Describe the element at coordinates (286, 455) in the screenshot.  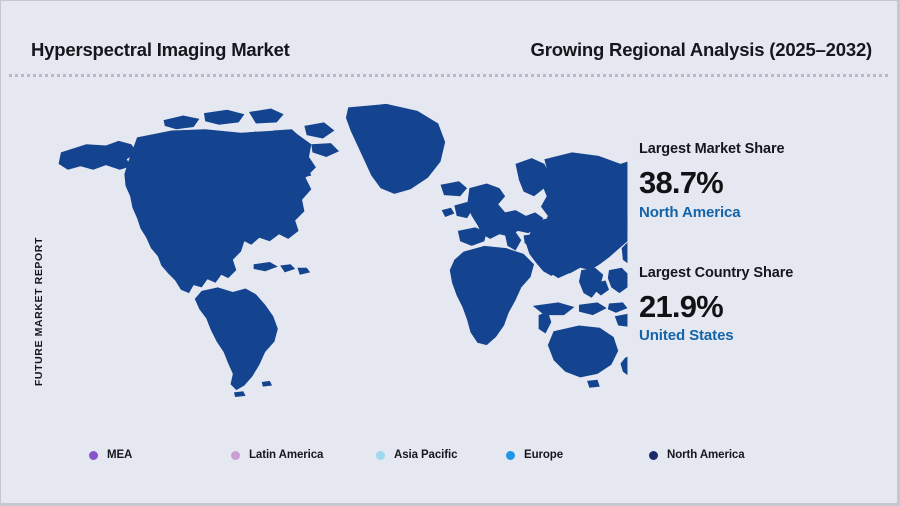
I see `legend-label: Latin America` at that location.